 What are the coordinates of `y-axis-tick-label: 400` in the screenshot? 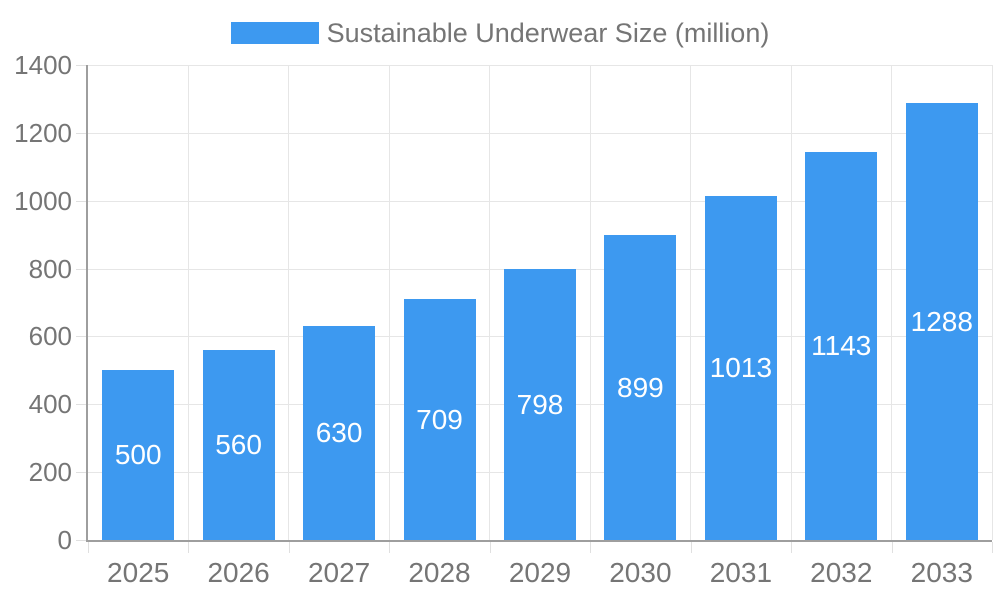 It's located at (50, 404).